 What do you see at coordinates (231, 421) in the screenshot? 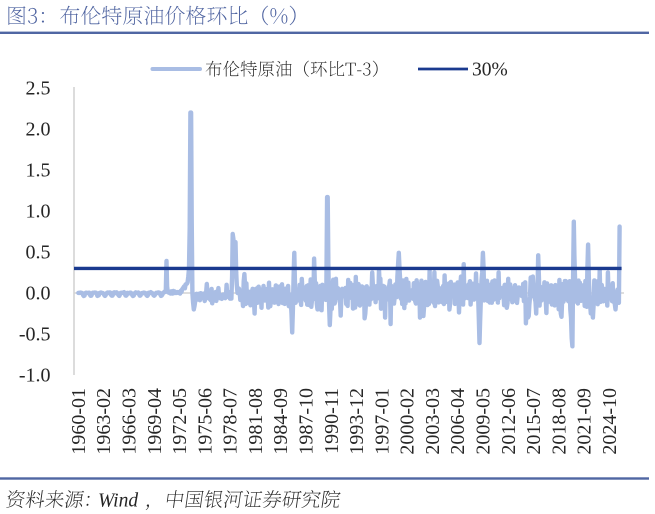
I see `svg-text: 1978-07` at bounding box center [231, 421].